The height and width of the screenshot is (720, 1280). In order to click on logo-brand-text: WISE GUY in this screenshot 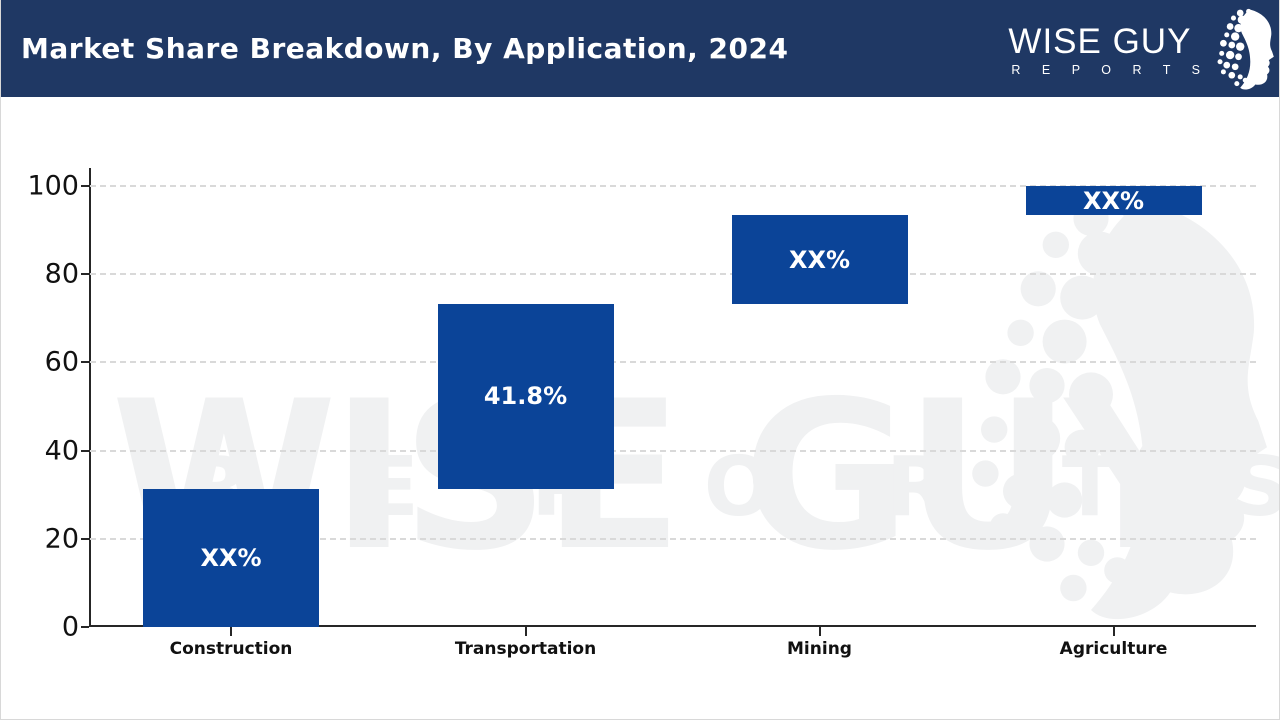, I will do `click(1100, 41)`.